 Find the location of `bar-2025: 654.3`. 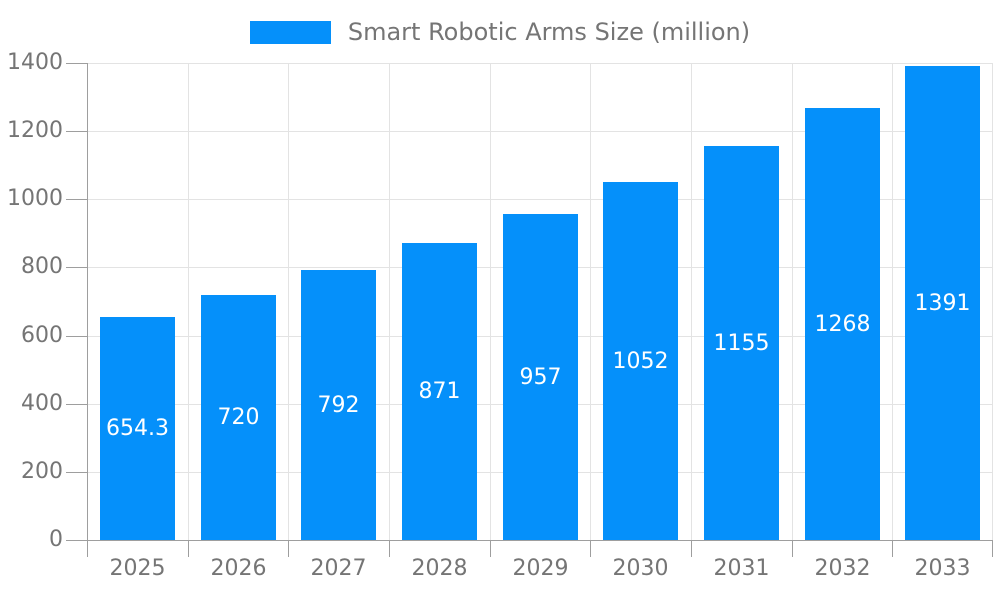

bar-2025: 654.3 is located at coordinates (137, 428).